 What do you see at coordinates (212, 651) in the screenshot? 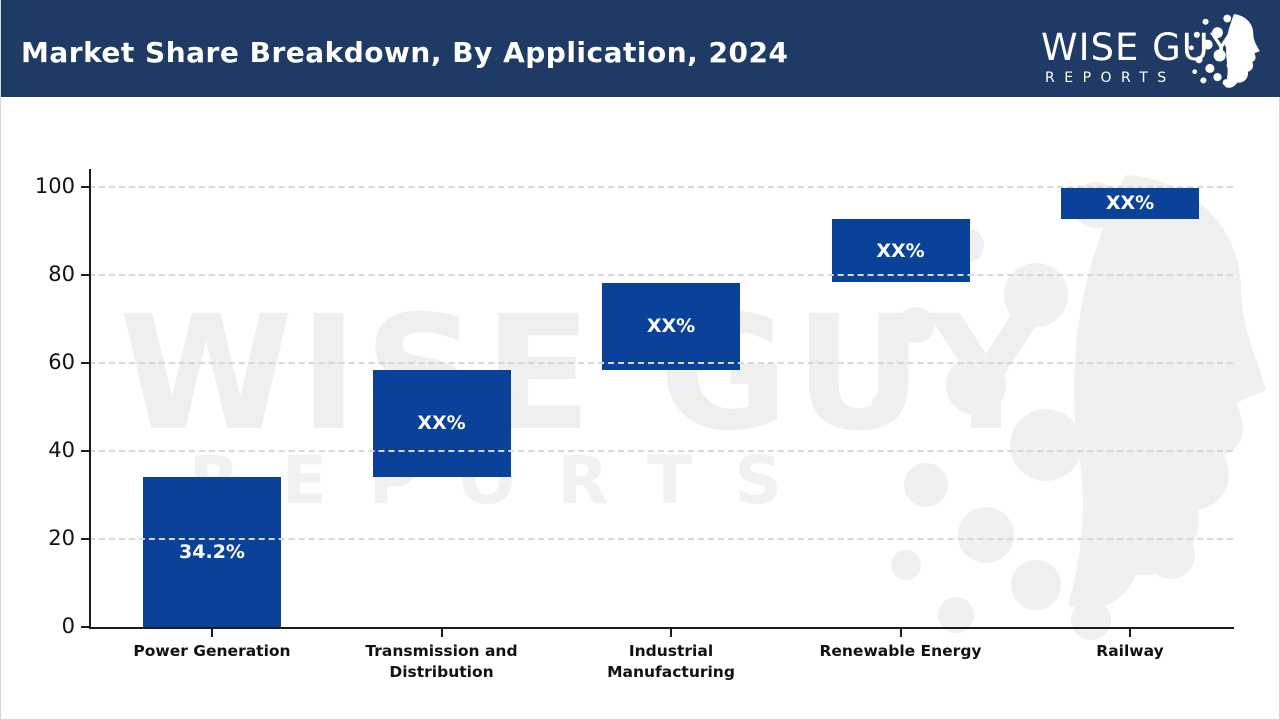
I see `x-category-label: Power Generation` at bounding box center [212, 651].